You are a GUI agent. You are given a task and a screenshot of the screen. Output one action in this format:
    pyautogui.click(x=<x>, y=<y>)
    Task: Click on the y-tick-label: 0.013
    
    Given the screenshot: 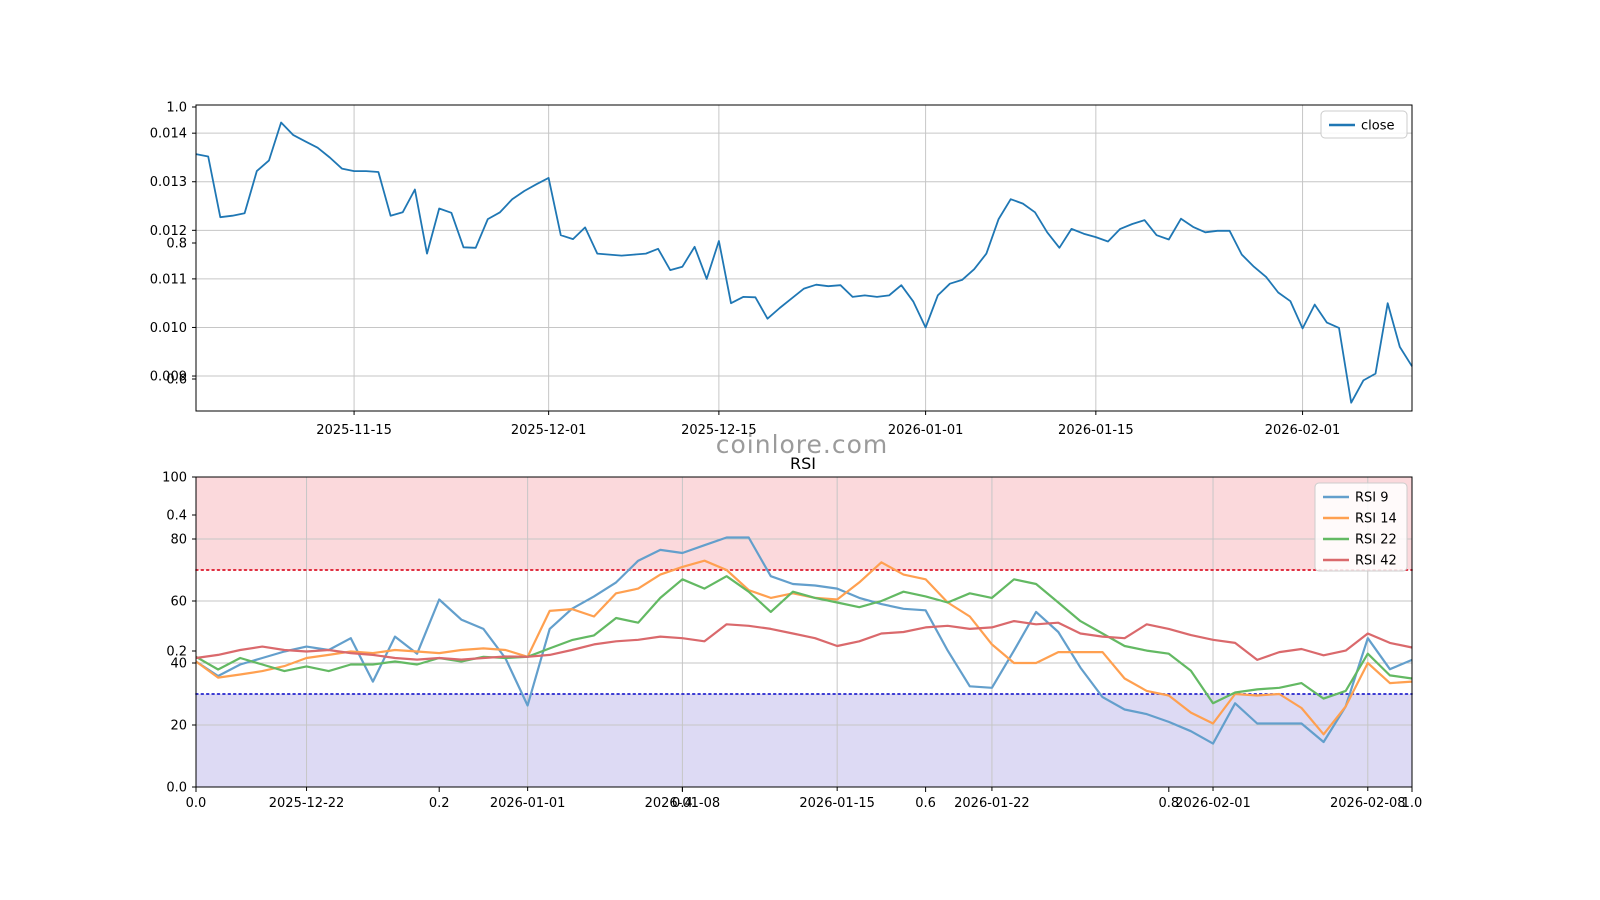 What is the action you would take?
    pyautogui.click(x=168, y=182)
    